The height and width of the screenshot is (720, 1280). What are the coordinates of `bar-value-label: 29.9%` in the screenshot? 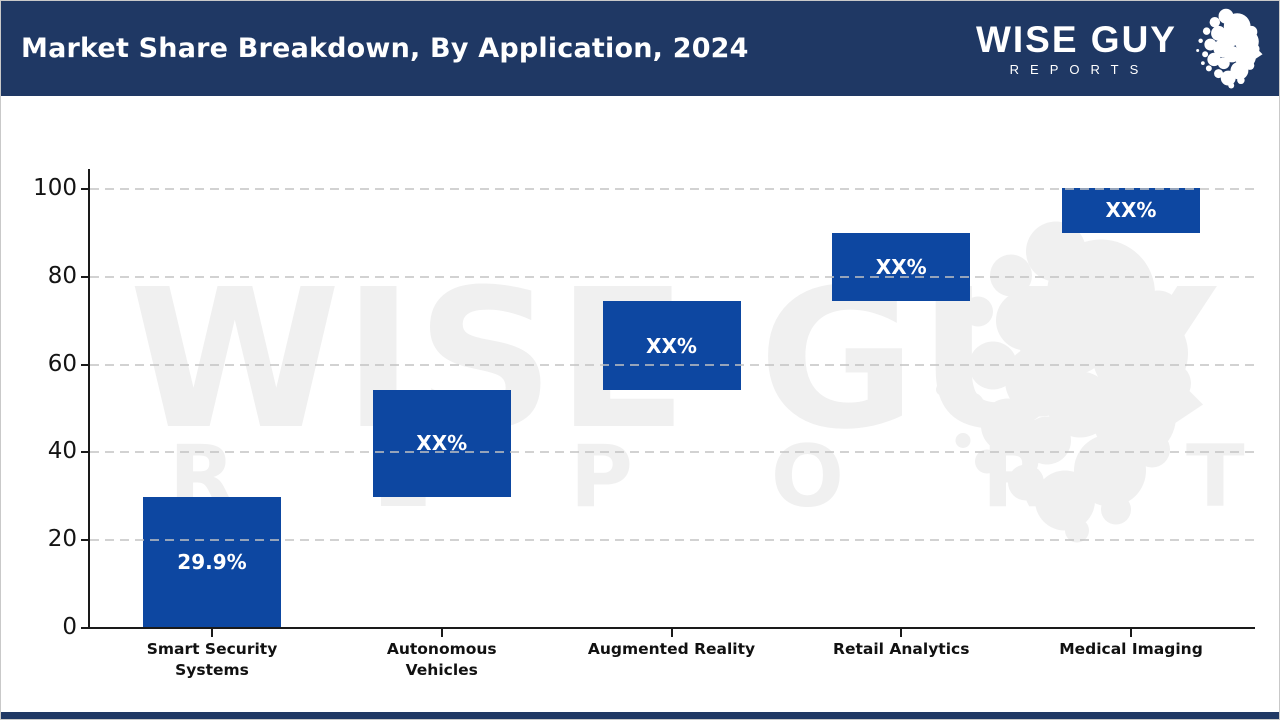 It's located at (212, 562).